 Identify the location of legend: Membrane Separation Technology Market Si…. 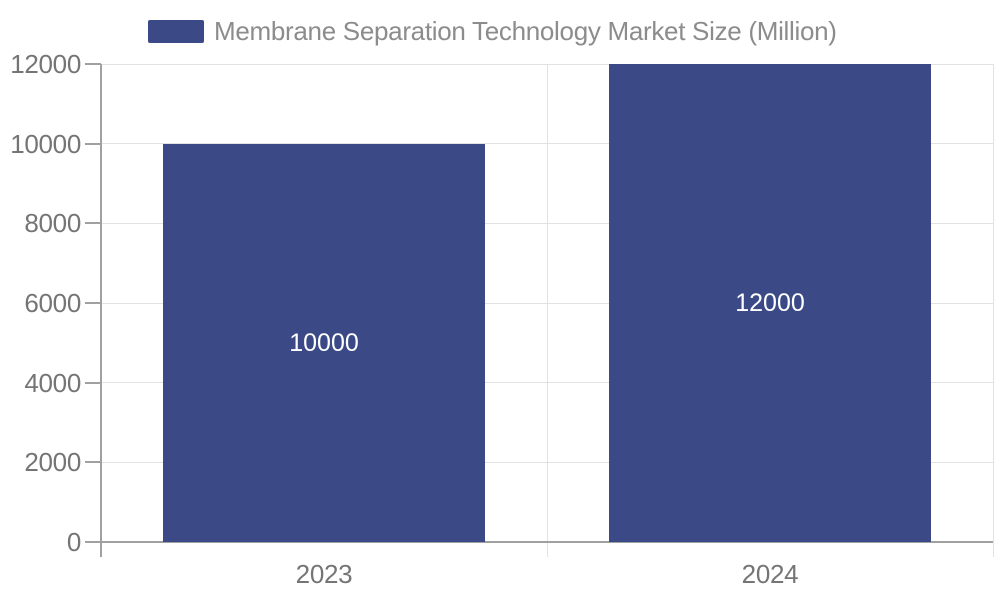
(492, 31).